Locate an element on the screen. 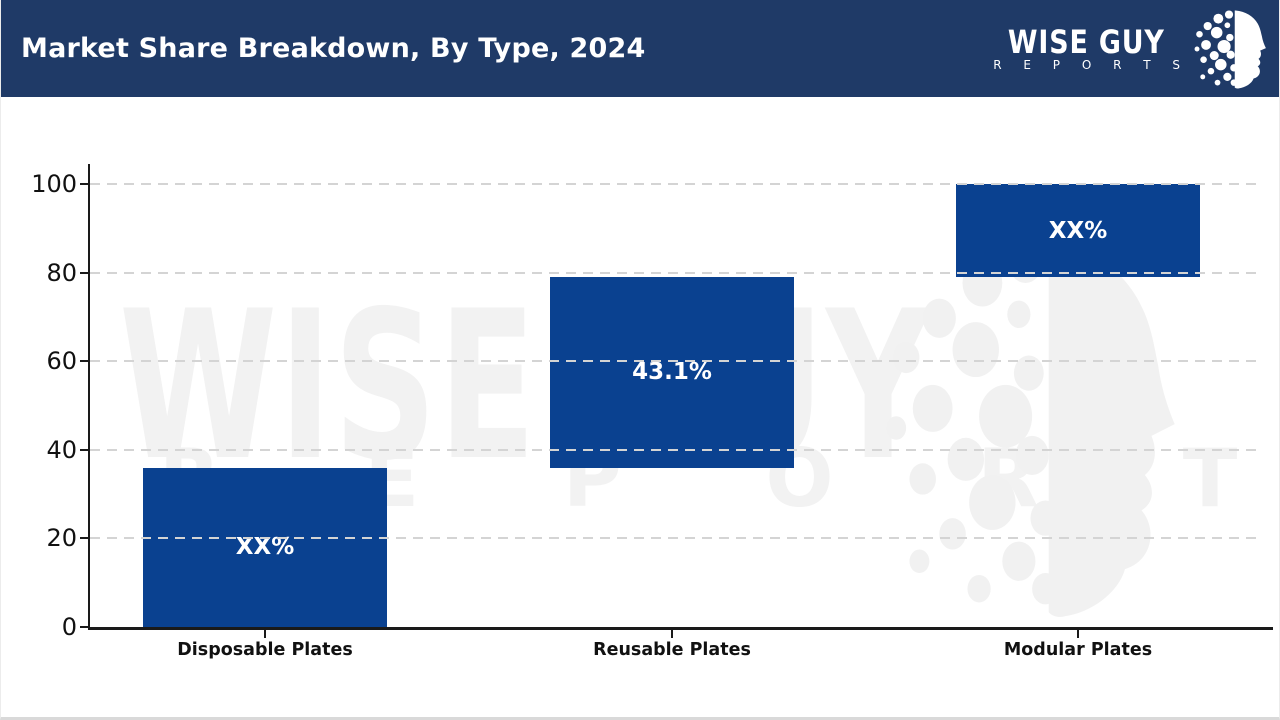 The width and height of the screenshot is (1280, 720). logo-name: WISE GUY is located at coordinates (1087, 41).